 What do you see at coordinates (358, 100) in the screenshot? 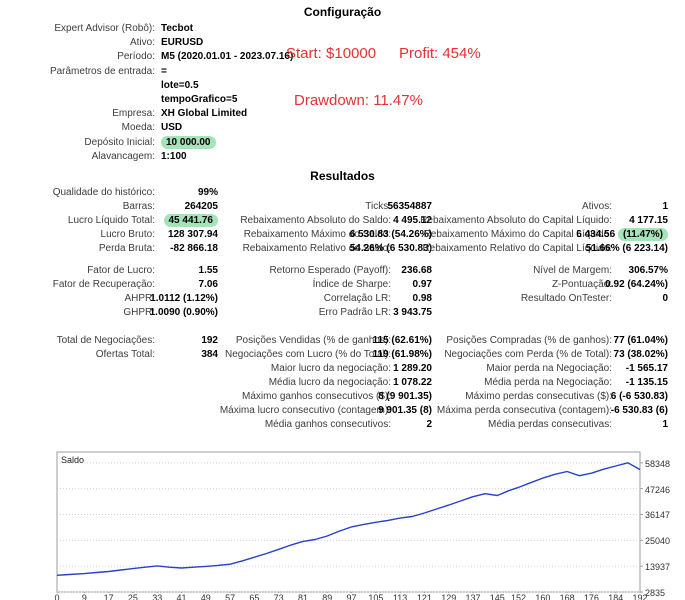
I see `annotation-drawdown: Drawdown: 11.47%` at bounding box center [358, 100].